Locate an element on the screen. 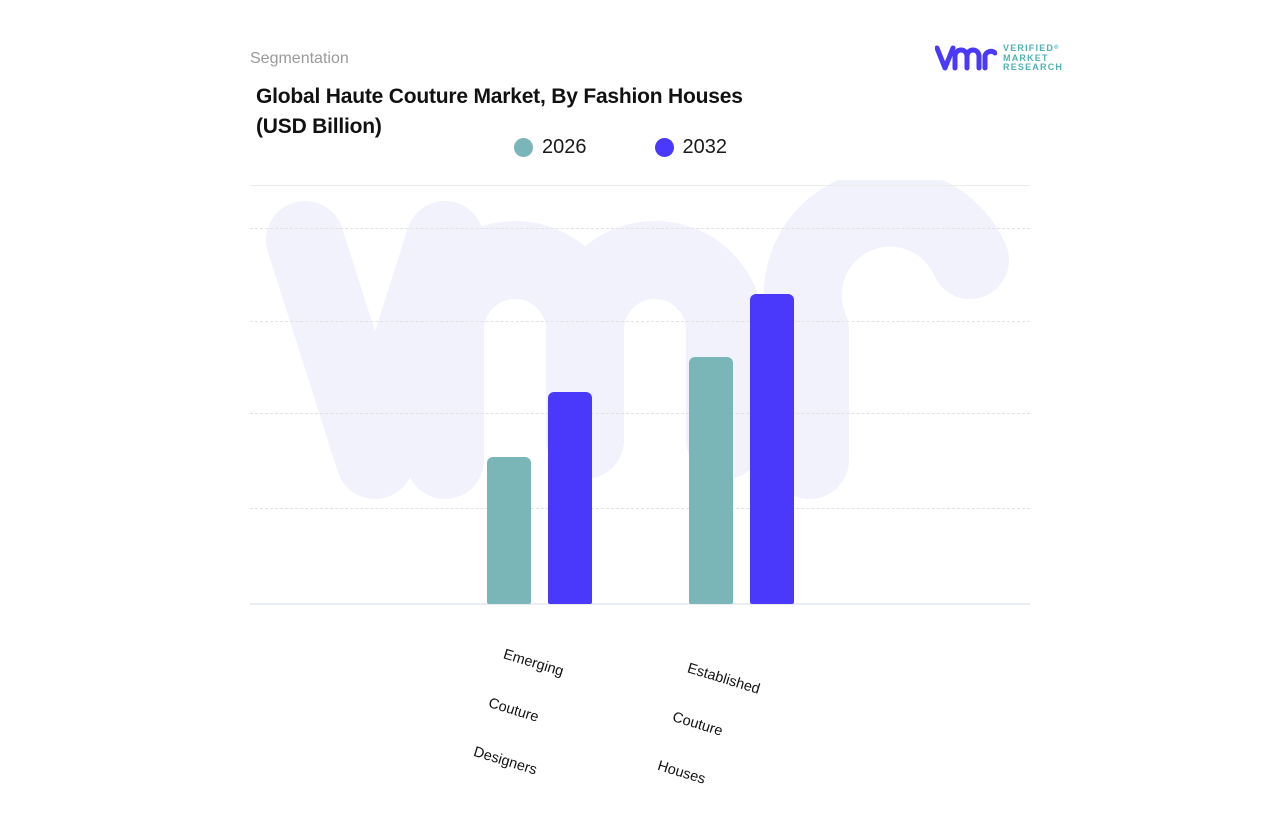  registered-mark: ® is located at coordinates (1057, 48).